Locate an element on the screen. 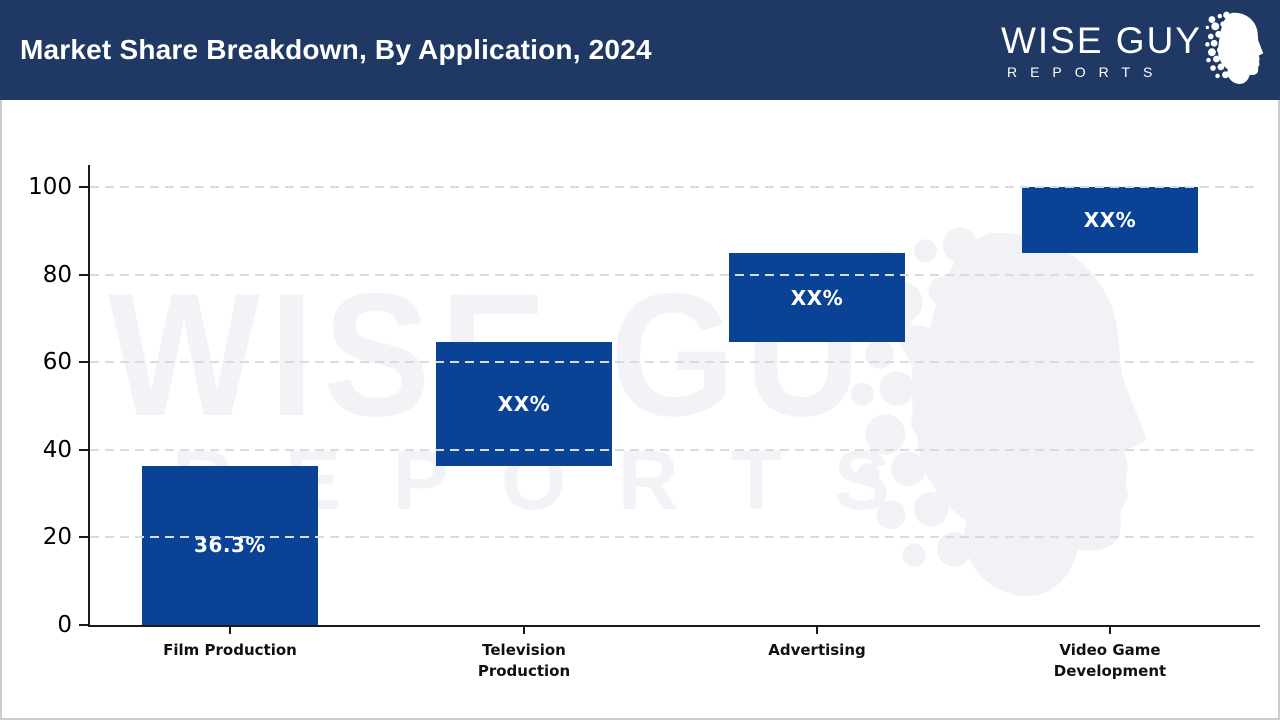 Image resolution: width=1280 pixels, height=720 pixels. bar-video-game-development: XX% is located at coordinates (1110, 220).